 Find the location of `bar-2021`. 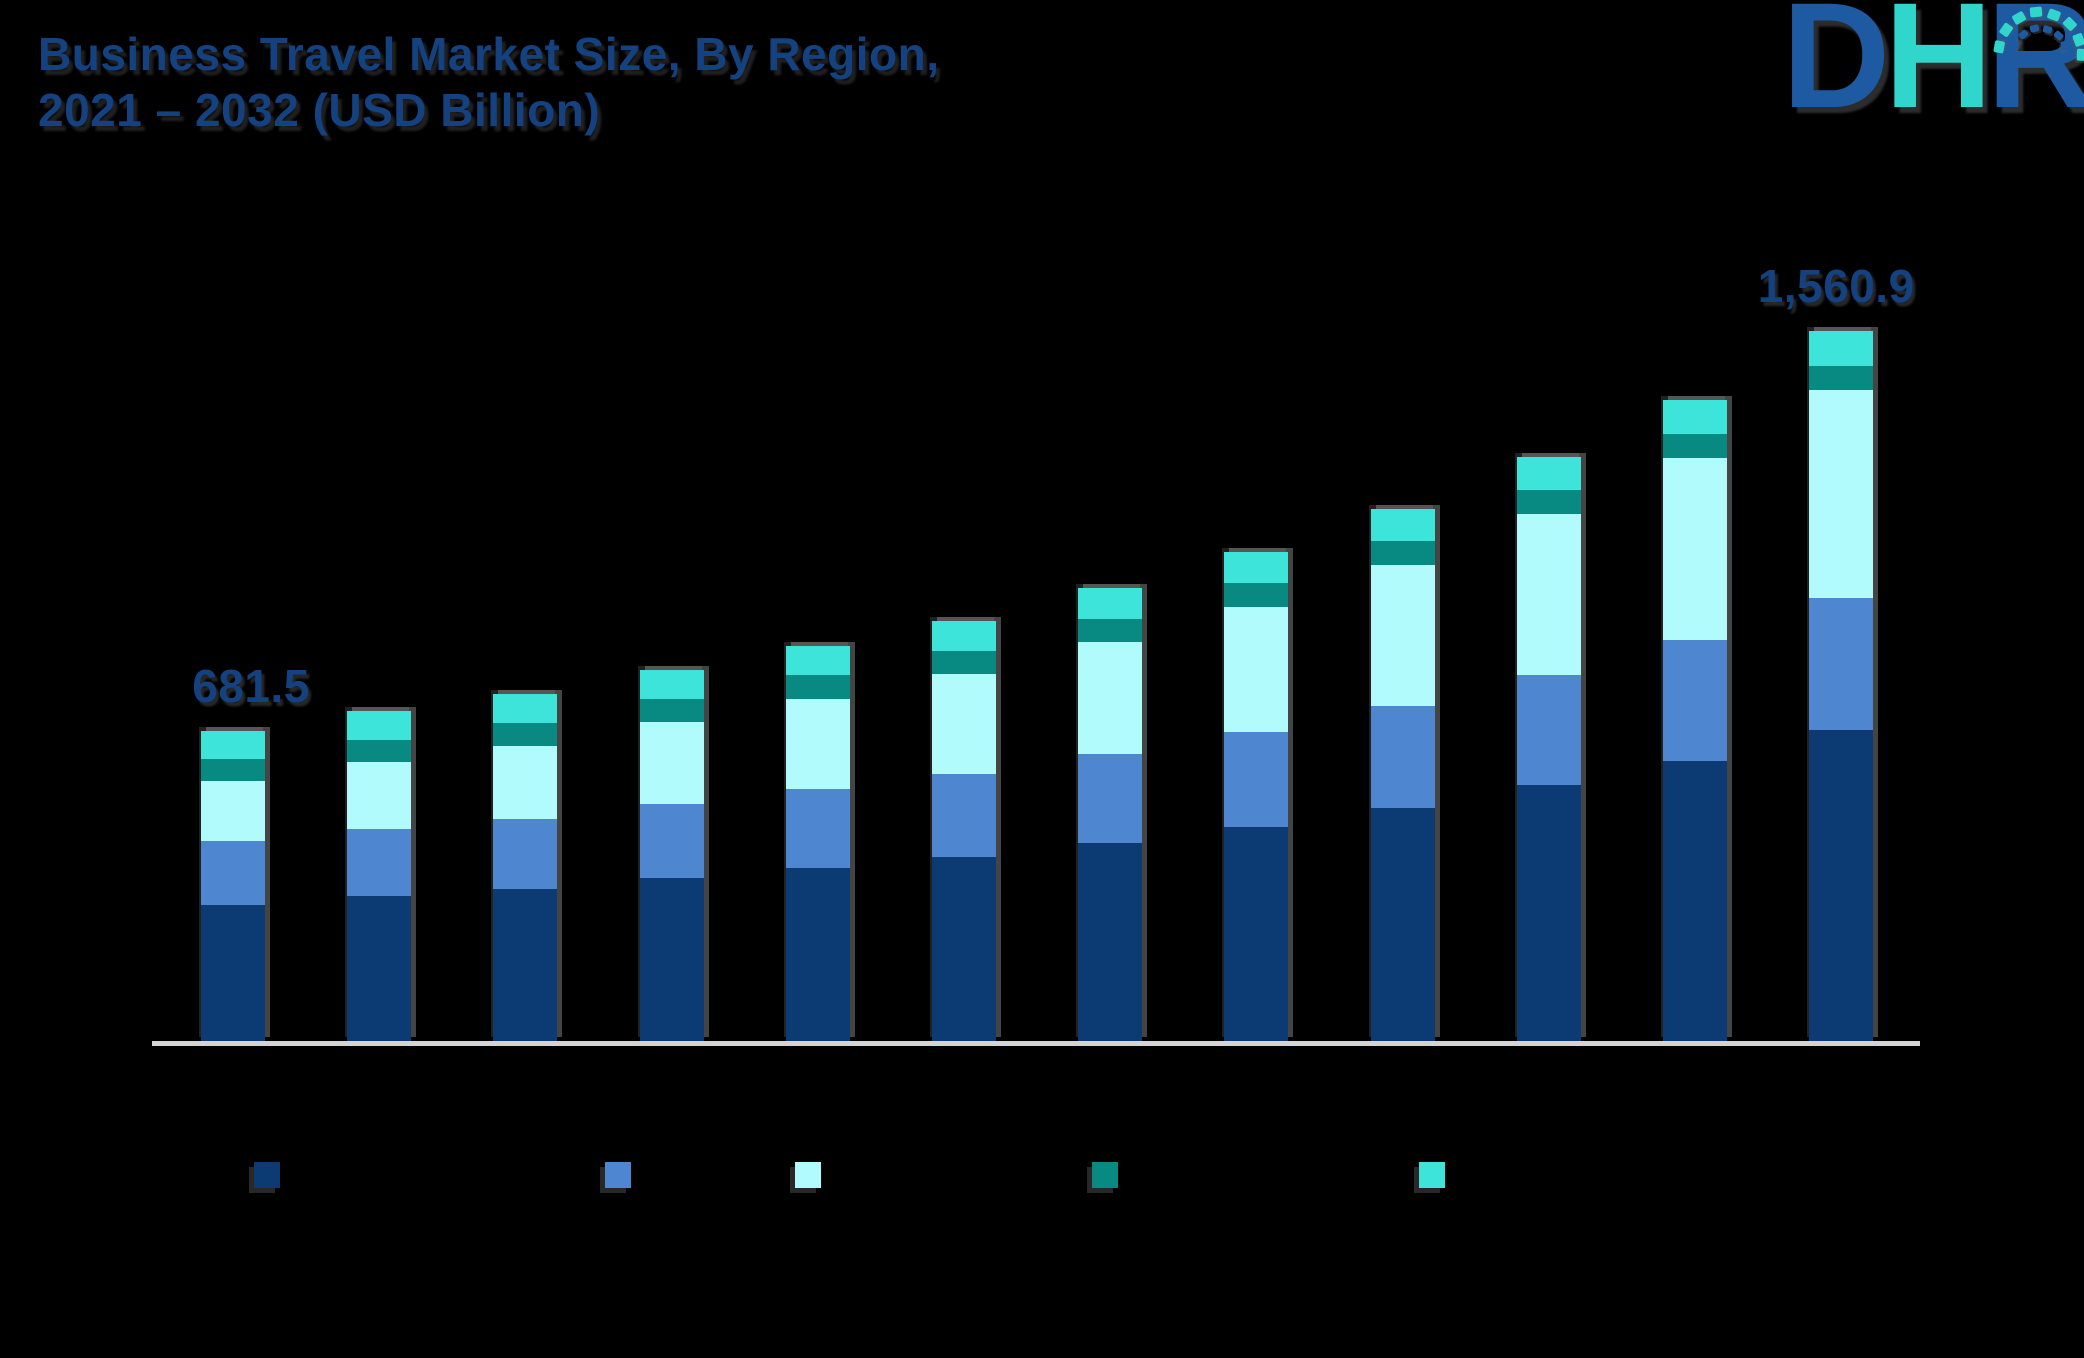

bar-2021 is located at coordinates (233, 885).